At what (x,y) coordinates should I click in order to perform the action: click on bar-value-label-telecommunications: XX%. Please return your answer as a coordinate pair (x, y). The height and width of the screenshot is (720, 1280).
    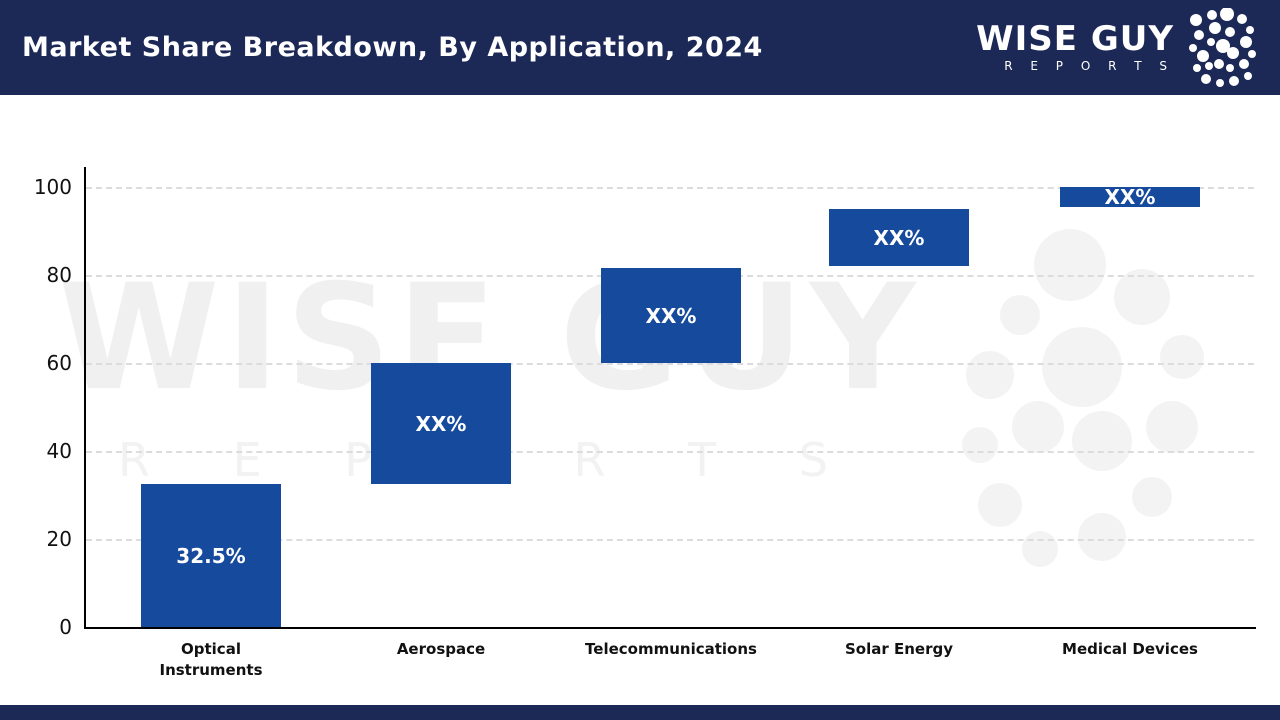
    Looking at the image, I should click on (671, 315).